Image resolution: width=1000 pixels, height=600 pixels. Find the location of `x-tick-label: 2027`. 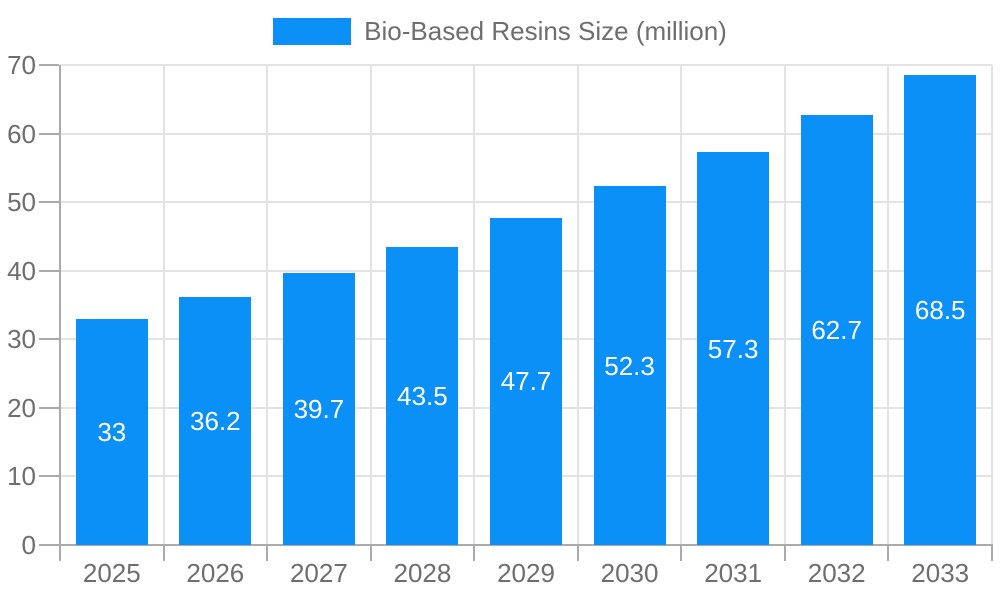

x-tick-label: 2027 is located at coordinates (318, 573).